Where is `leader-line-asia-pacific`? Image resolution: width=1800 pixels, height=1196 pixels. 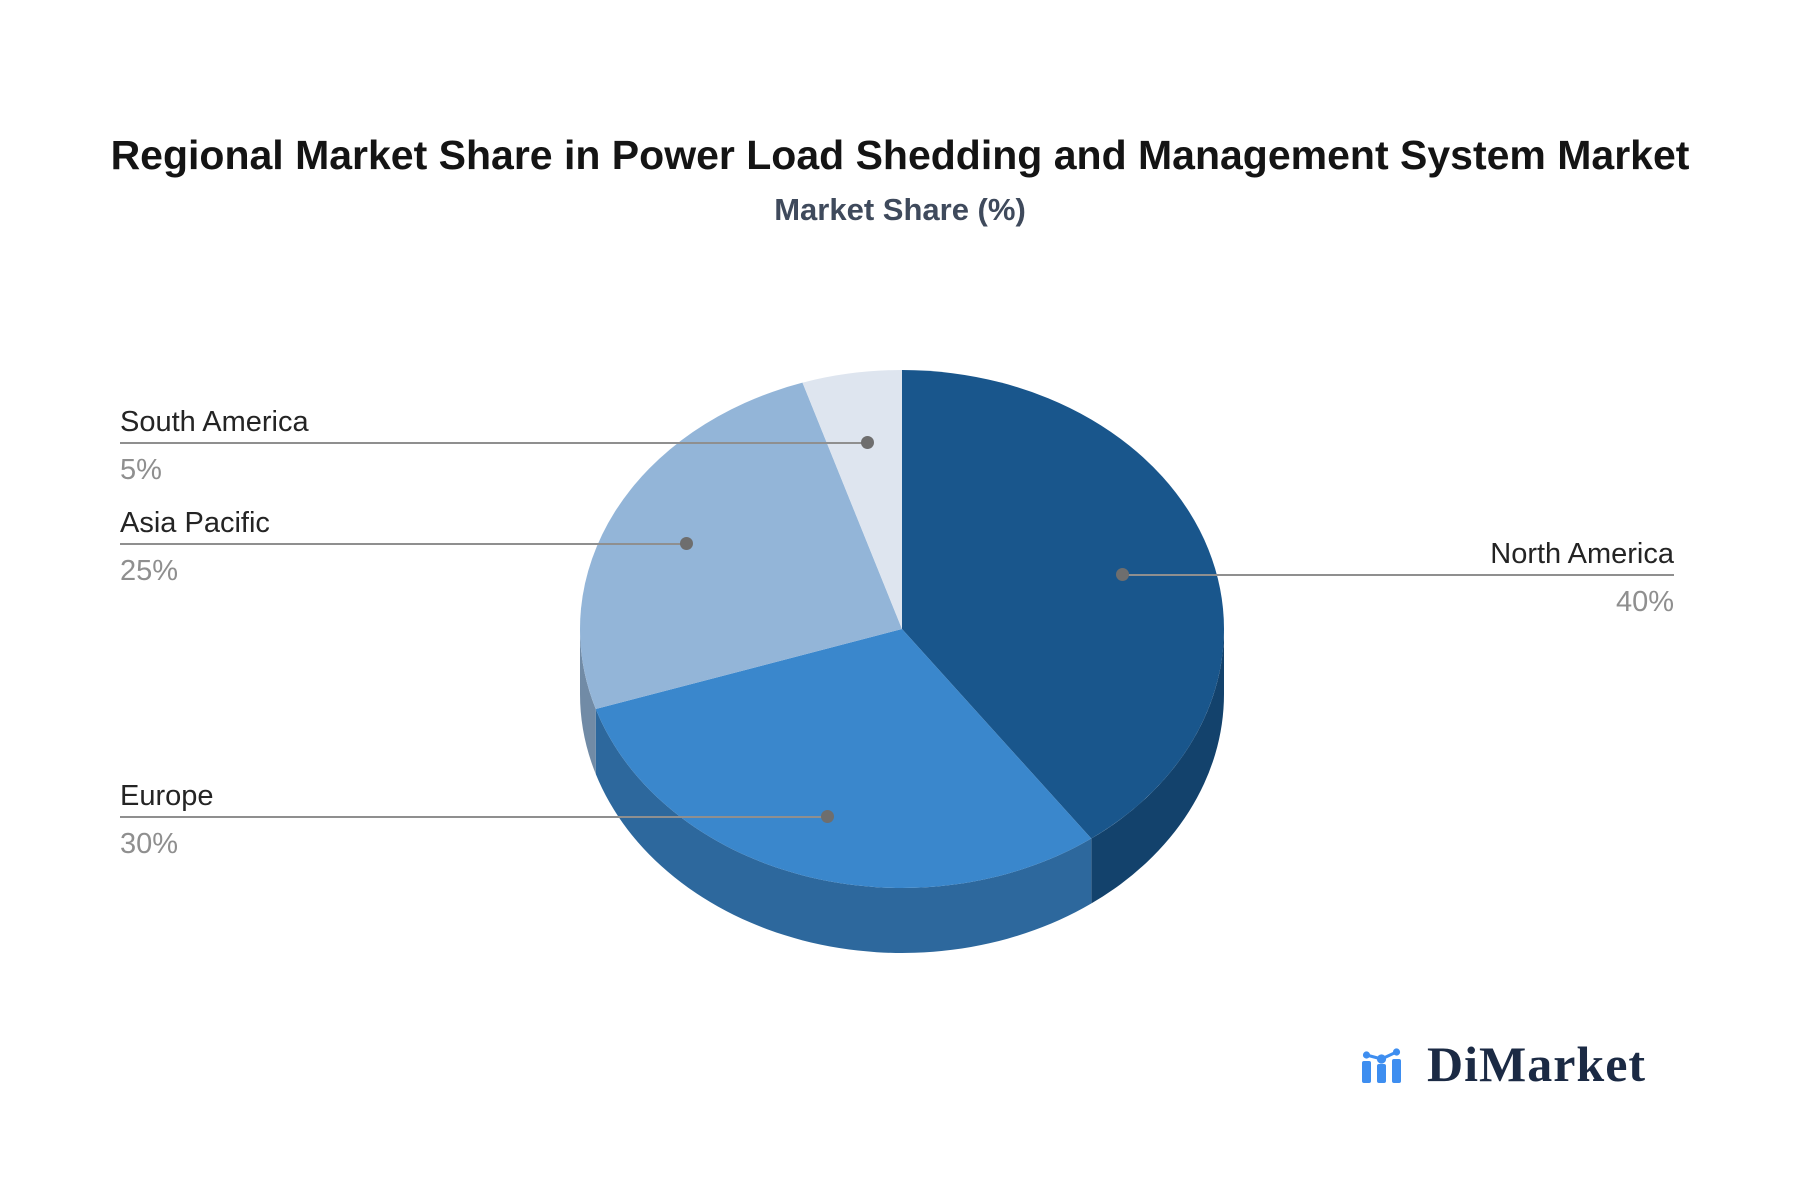 leader-line-asia-pacific is located at coordinates (403, 544).